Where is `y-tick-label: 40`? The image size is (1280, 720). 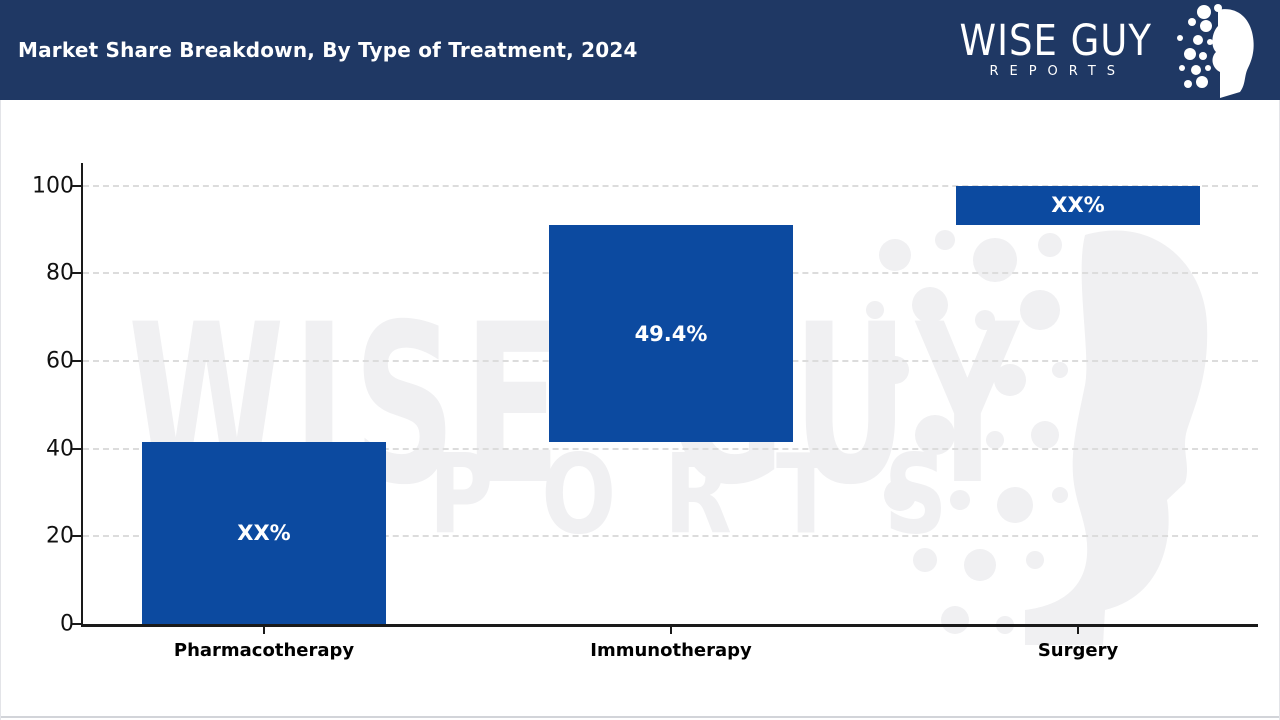 y-tick-label: 40 is located at coordinates (60, 449).